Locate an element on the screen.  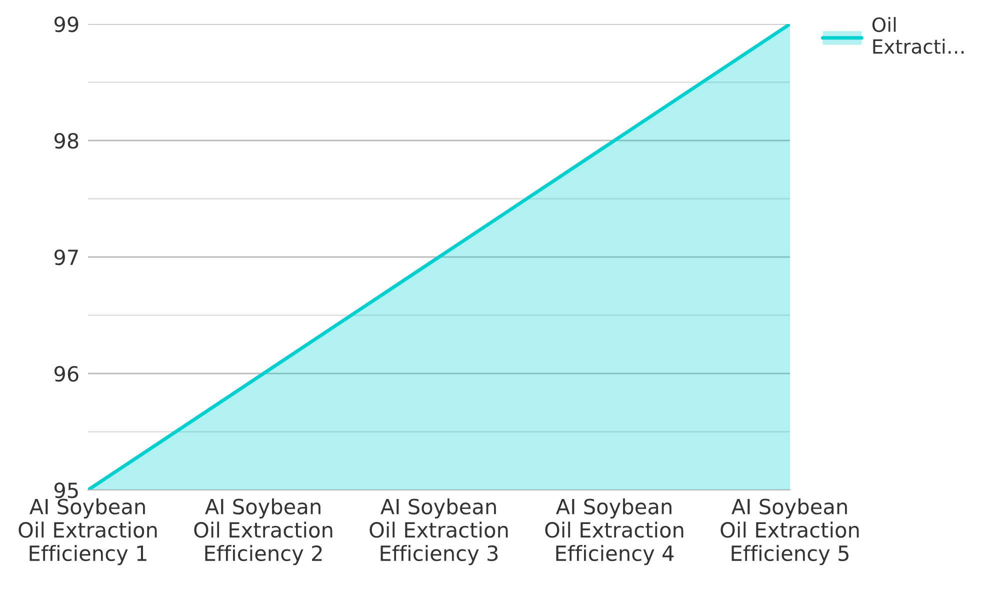
x-tick-label: AI Soybean Oil Extraction Efficiency 3 is located at coordinates (439, 532).